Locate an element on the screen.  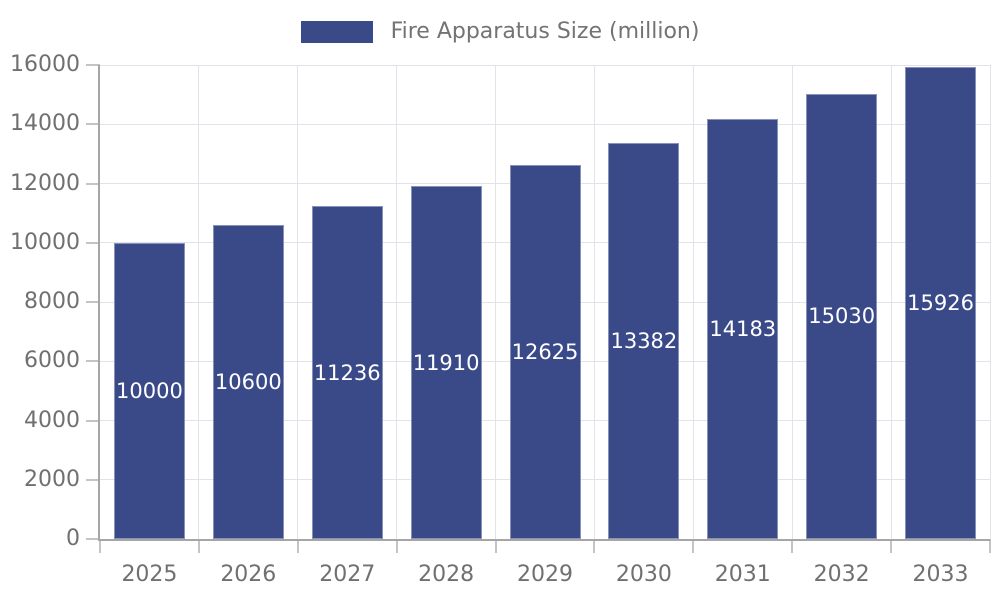
x-tick-label: 2027 is located at coordinates (347, 574).